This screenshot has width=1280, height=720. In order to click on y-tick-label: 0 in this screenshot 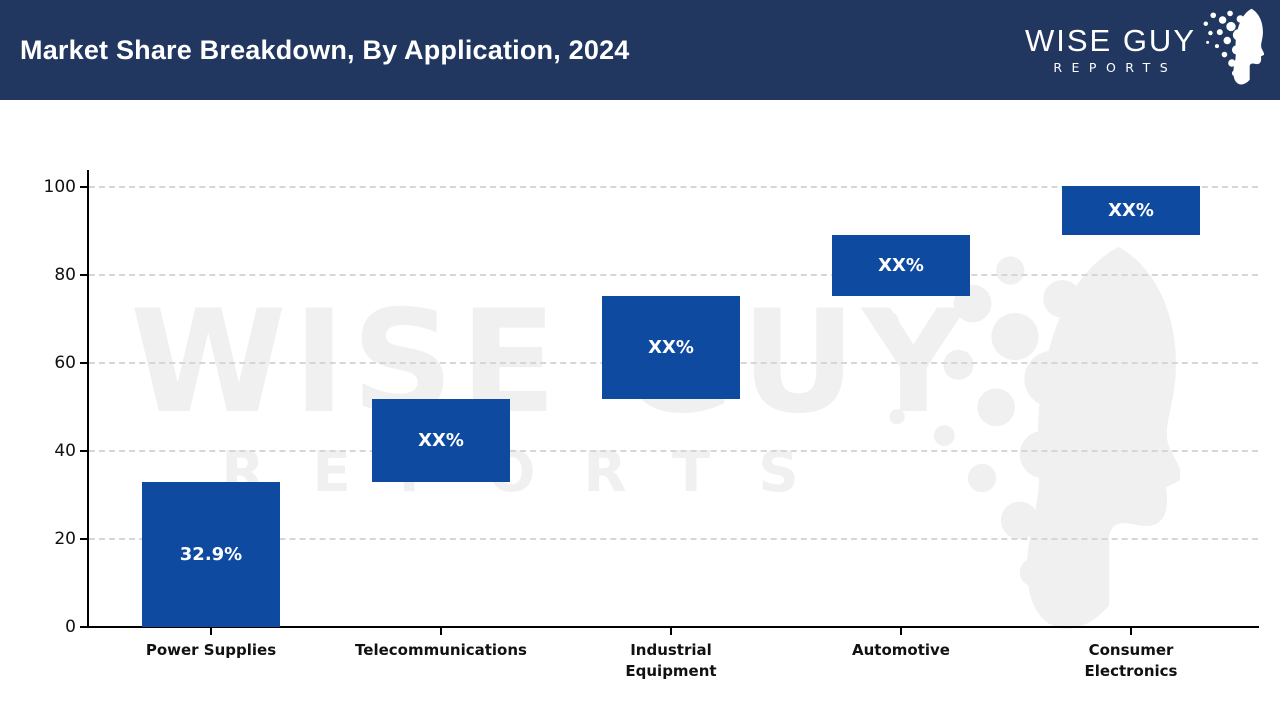, I will do `click(70, 627)`.